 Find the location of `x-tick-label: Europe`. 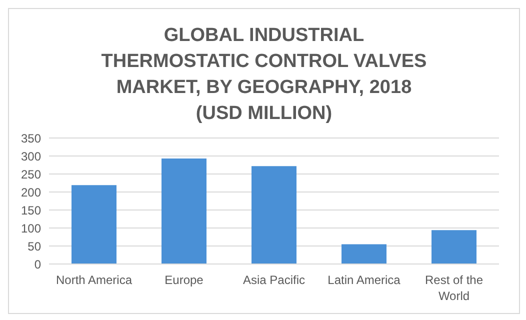

x-tick-label: Europe is located at coordinates (184, 280).